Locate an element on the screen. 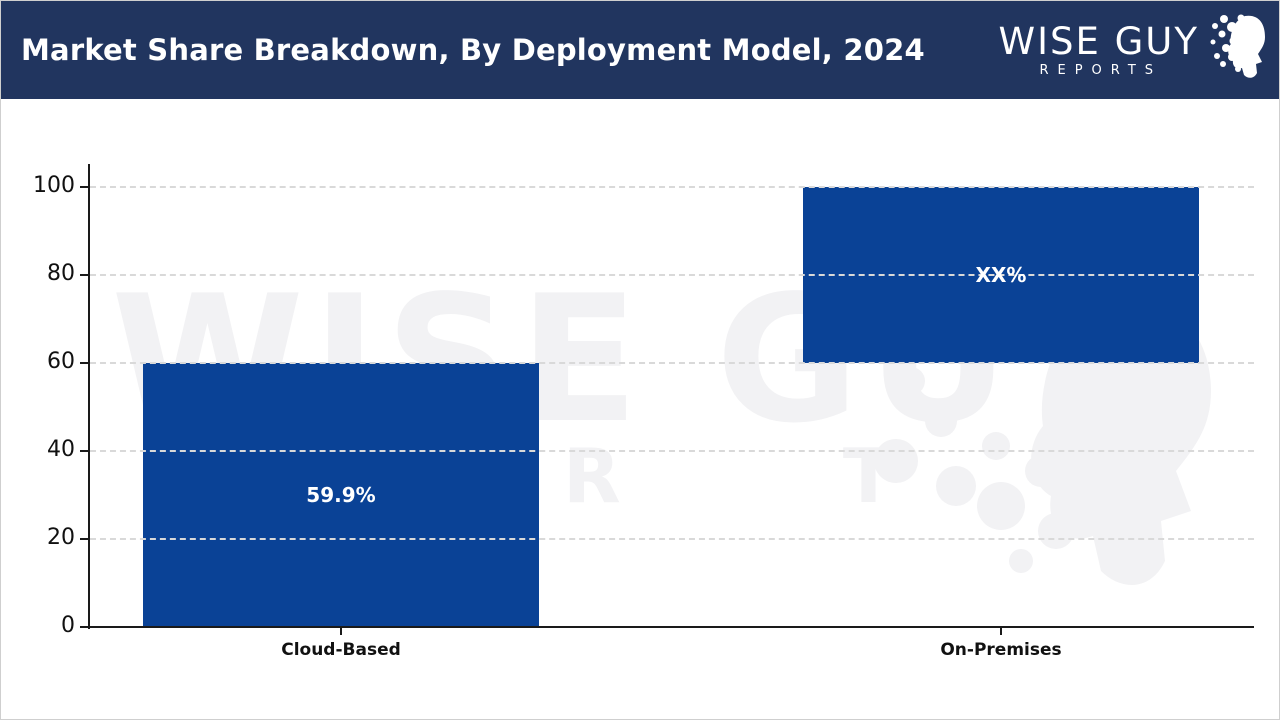 The image size is (1280, 720). y-axis-spine is located at coordinates (89, 396).